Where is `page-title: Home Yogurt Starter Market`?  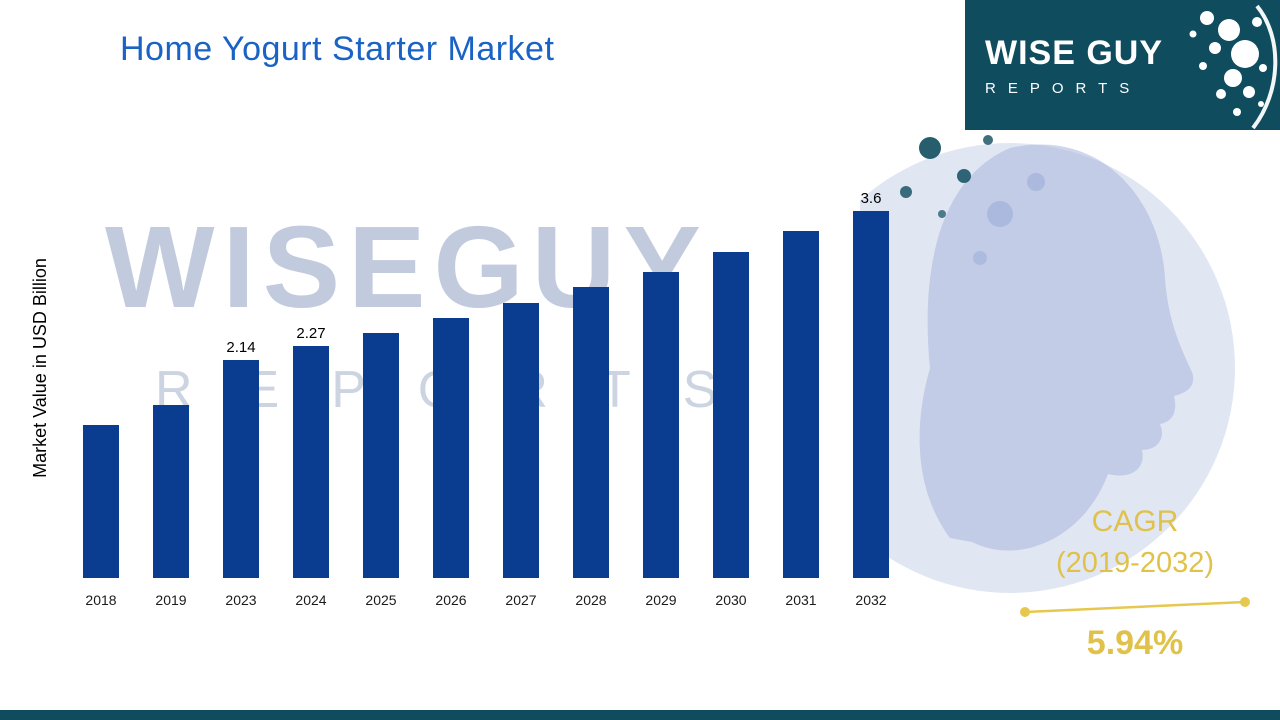
page-title: Home Yogurt Starter Market is located at coordinates (337, 49).